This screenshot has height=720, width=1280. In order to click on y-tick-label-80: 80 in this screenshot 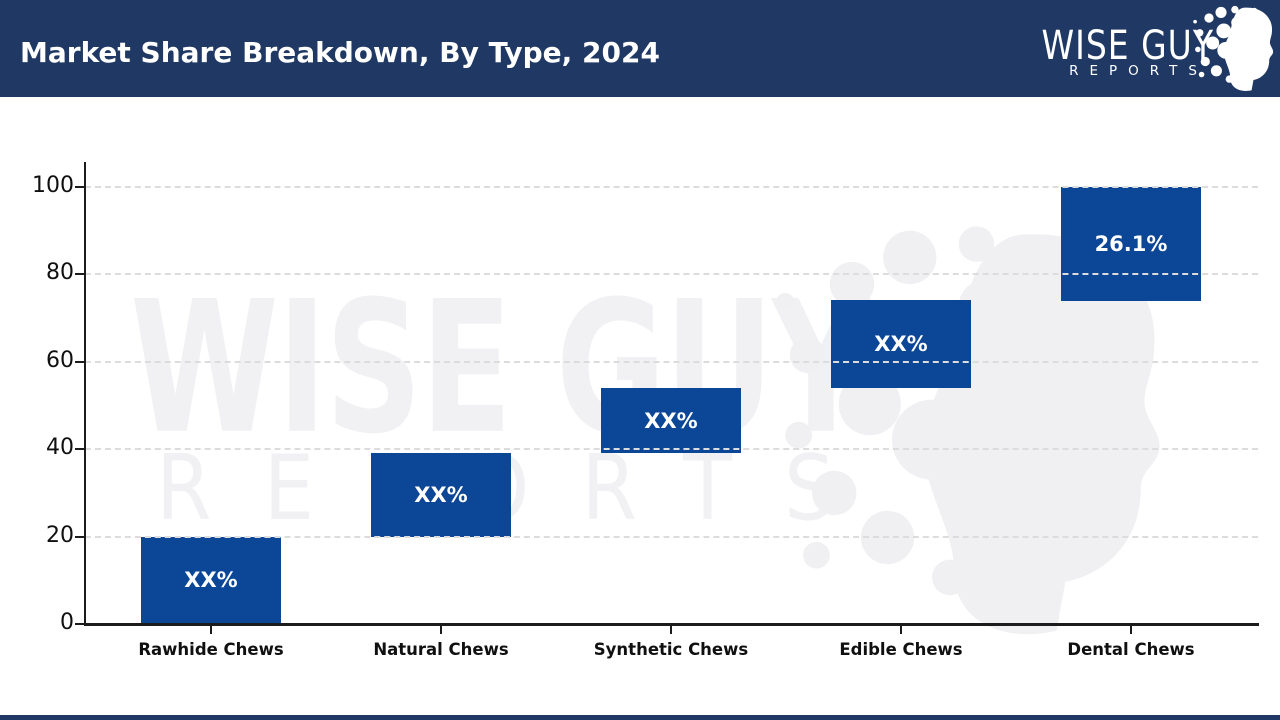, I will do `click(60, 272)`.